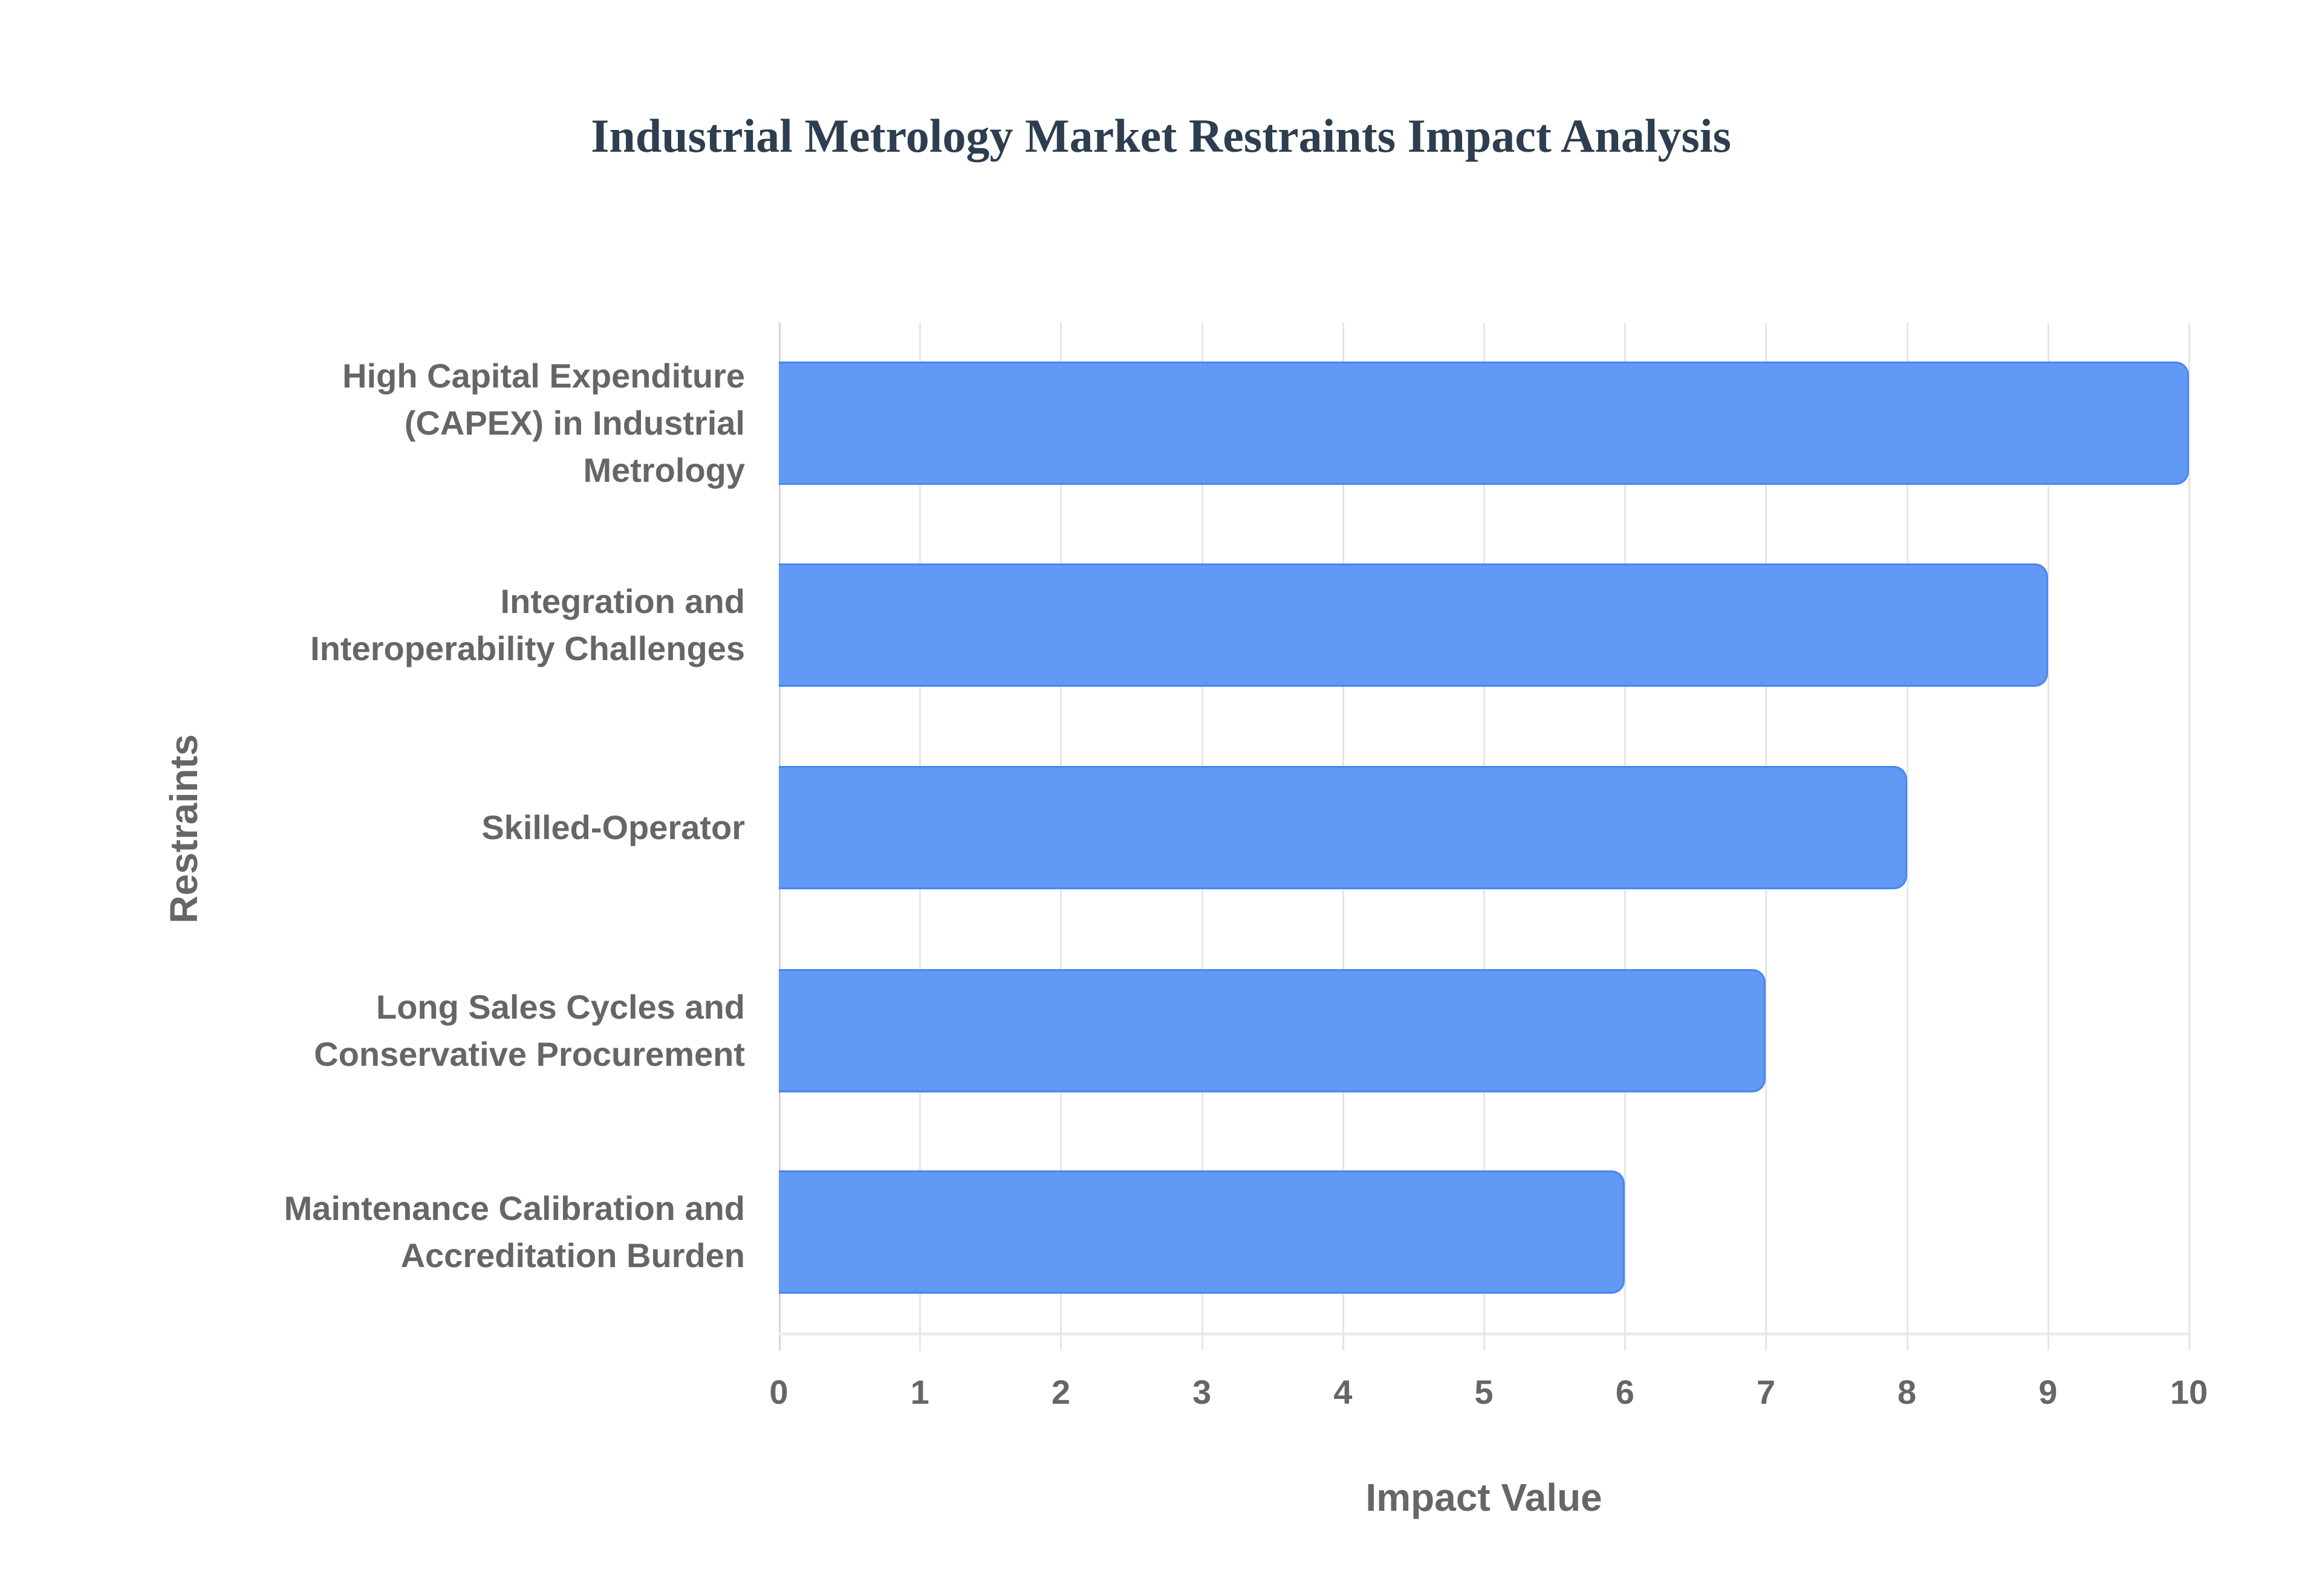 Image resolution: width=2322 pixels, height=1596 pixels. What do you see at coordinates (184, 829) in the screenshot?
I see `y-axis-title: Restraints` at bounding box center [184, 829].